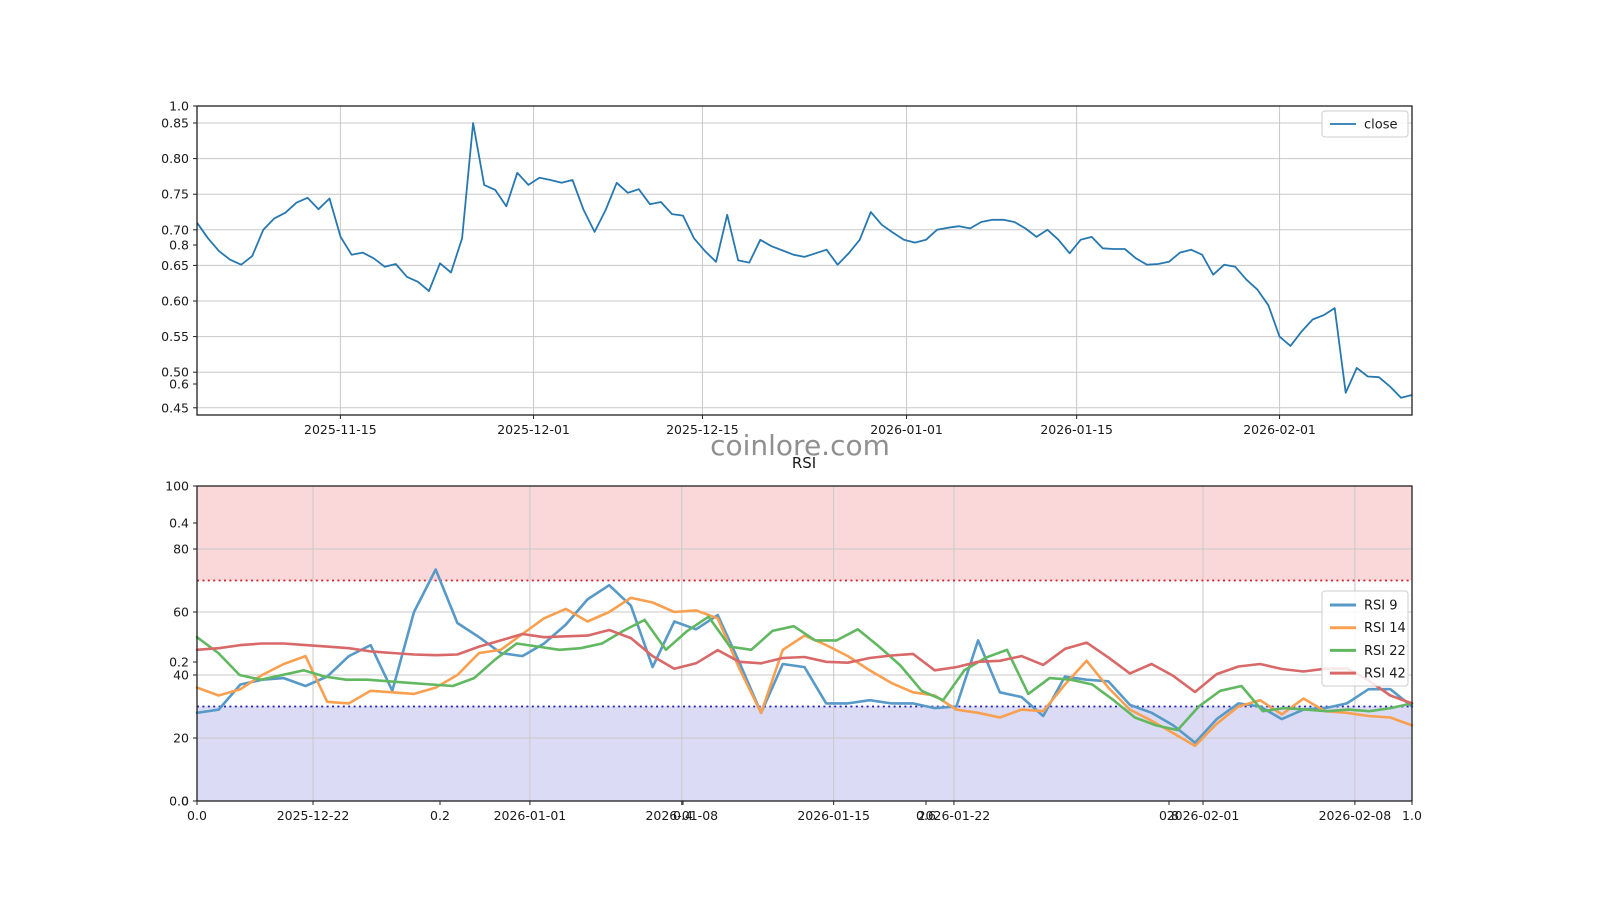 This screenshot has width=1600, height=900. Describe the element at coordinates (175, 123) in the screenshot. I see `y-tick-label: 0.85` at that location.